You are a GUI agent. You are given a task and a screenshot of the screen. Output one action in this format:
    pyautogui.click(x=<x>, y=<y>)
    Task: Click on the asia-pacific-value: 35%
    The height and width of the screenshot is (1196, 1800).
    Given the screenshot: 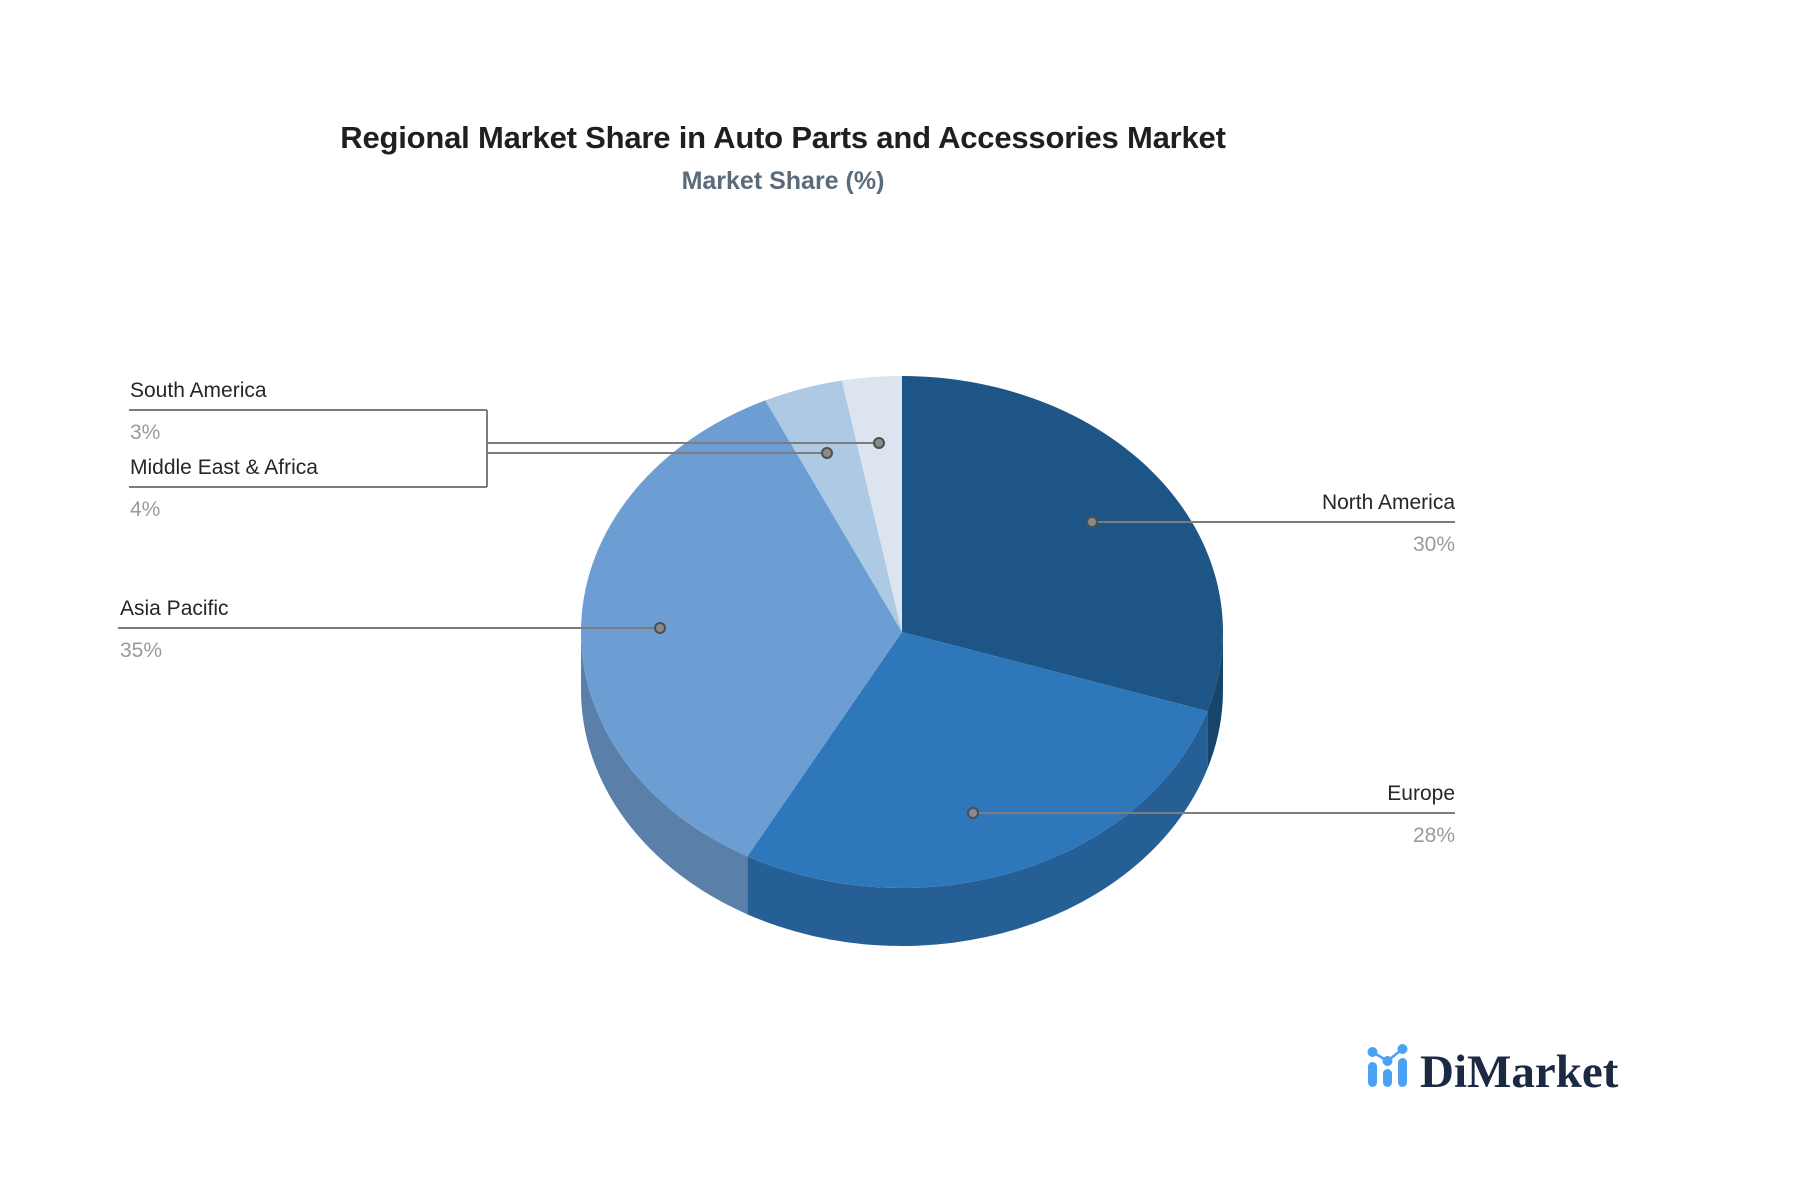 What is the action you would take?
    pyautogui.click(x=141, y=650)
    